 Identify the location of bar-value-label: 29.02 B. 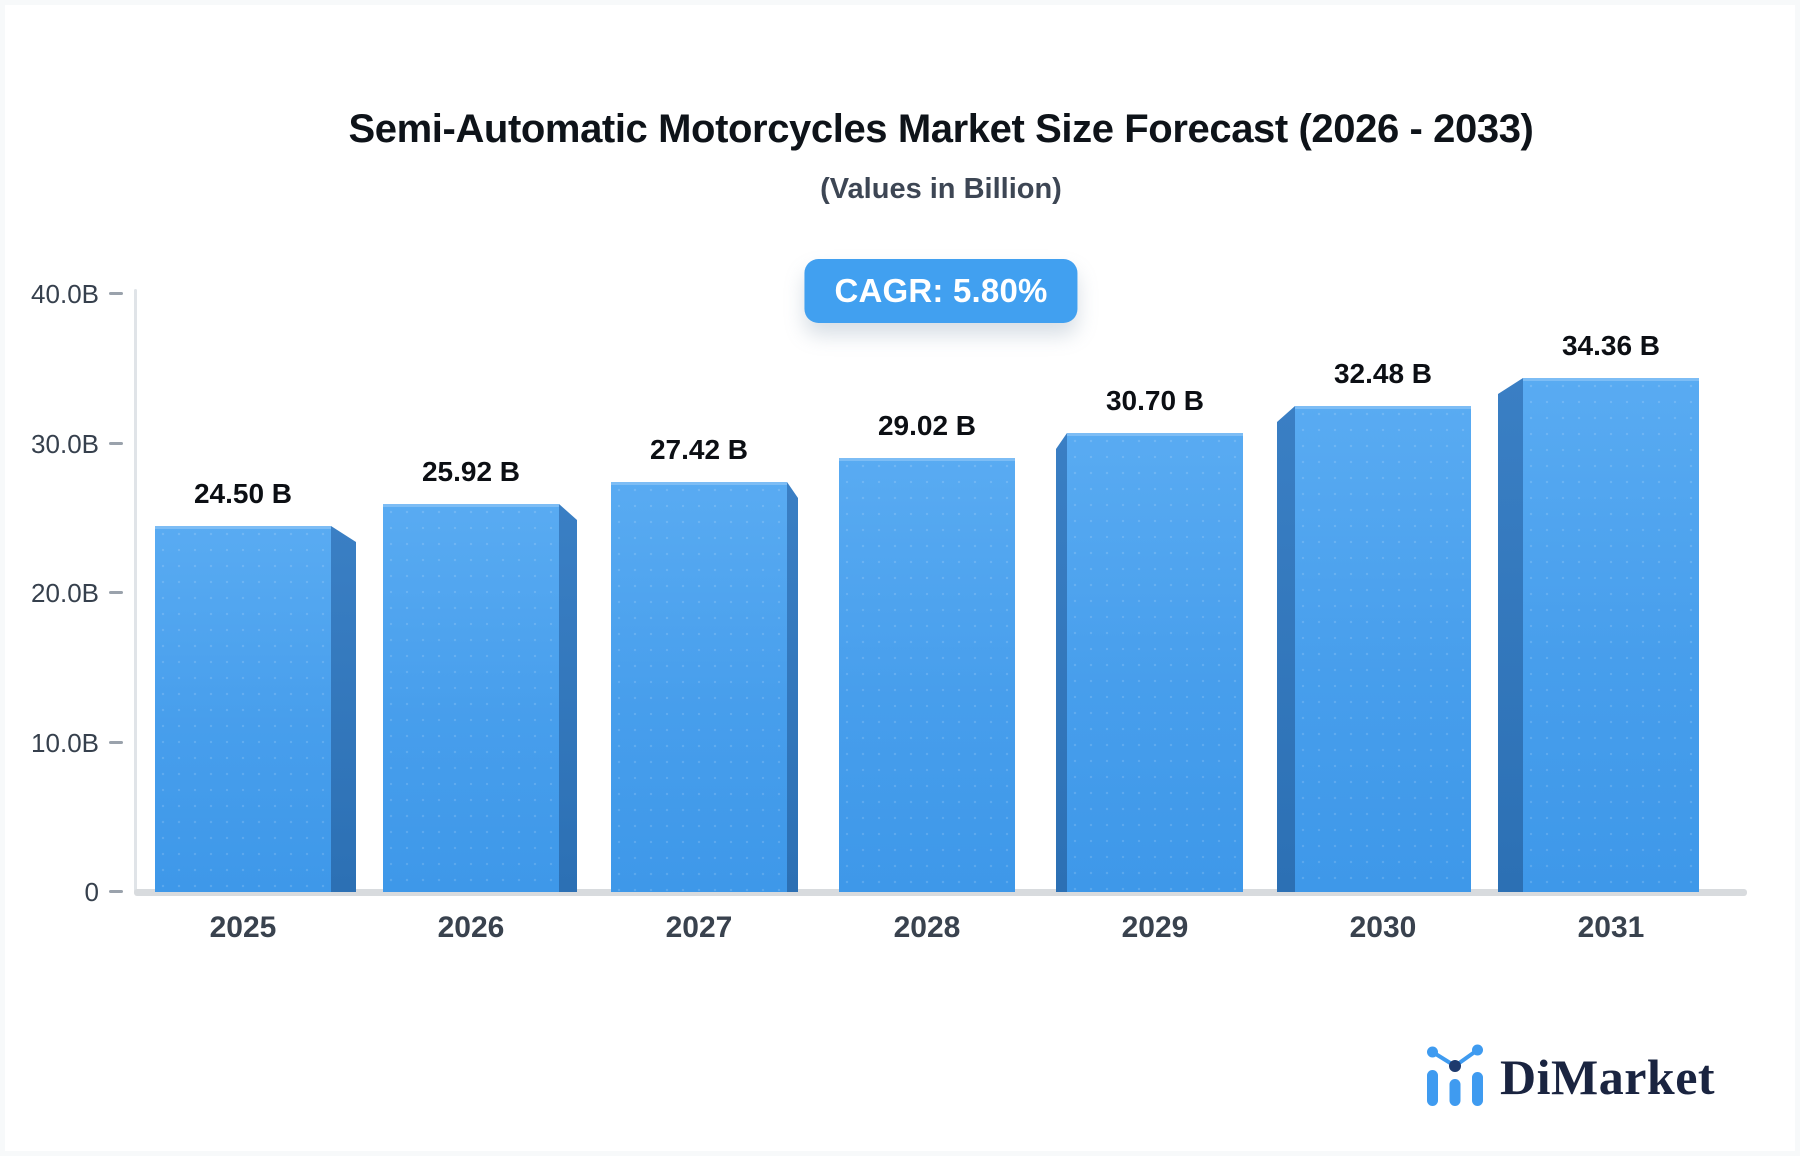
(927, 425).